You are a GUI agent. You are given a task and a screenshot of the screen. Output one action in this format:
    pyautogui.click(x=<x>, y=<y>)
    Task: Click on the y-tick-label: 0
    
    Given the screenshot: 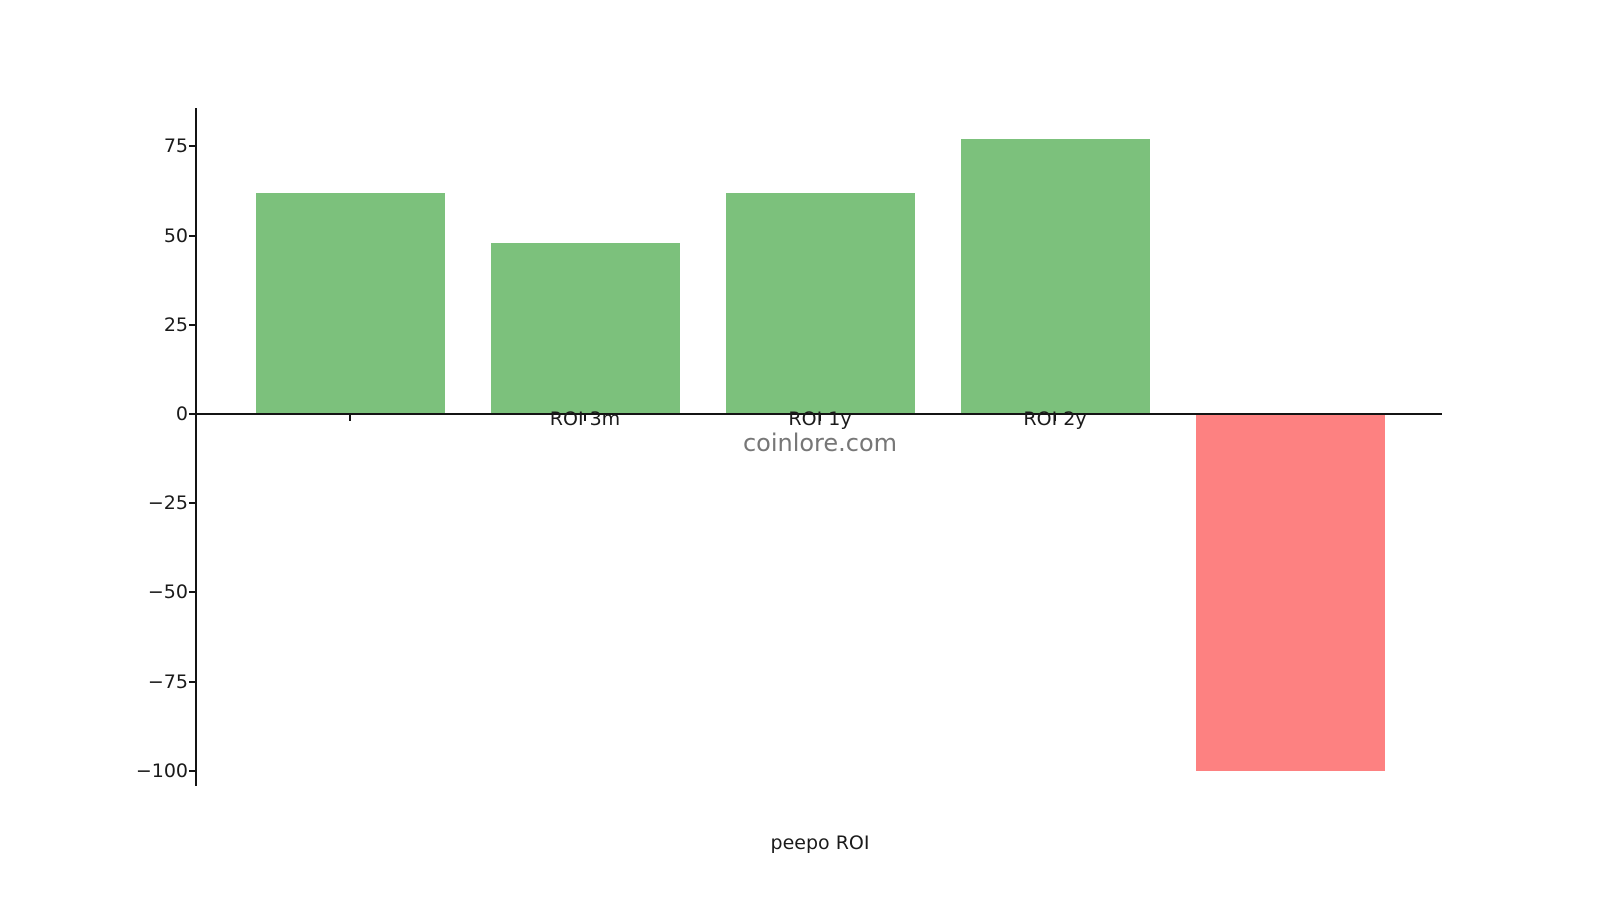 What is the action you would take?
    pyautogui.click(x=181, y=414)
    